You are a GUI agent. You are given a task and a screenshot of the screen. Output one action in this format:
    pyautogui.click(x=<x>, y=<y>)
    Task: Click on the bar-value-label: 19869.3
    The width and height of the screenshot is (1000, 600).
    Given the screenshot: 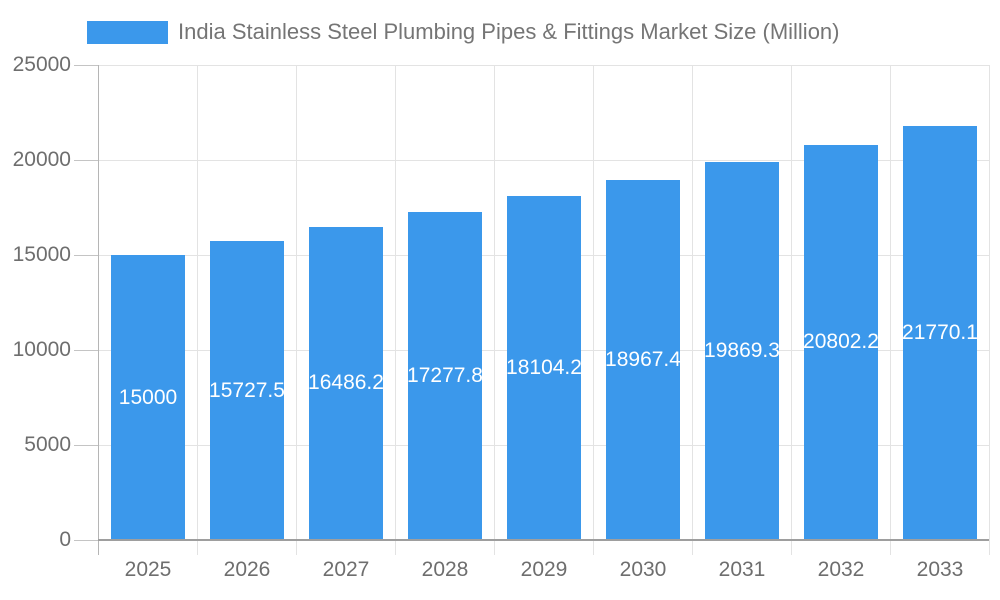 What is the action you would take?
    pyautogui.click(x=742, y=350)
    